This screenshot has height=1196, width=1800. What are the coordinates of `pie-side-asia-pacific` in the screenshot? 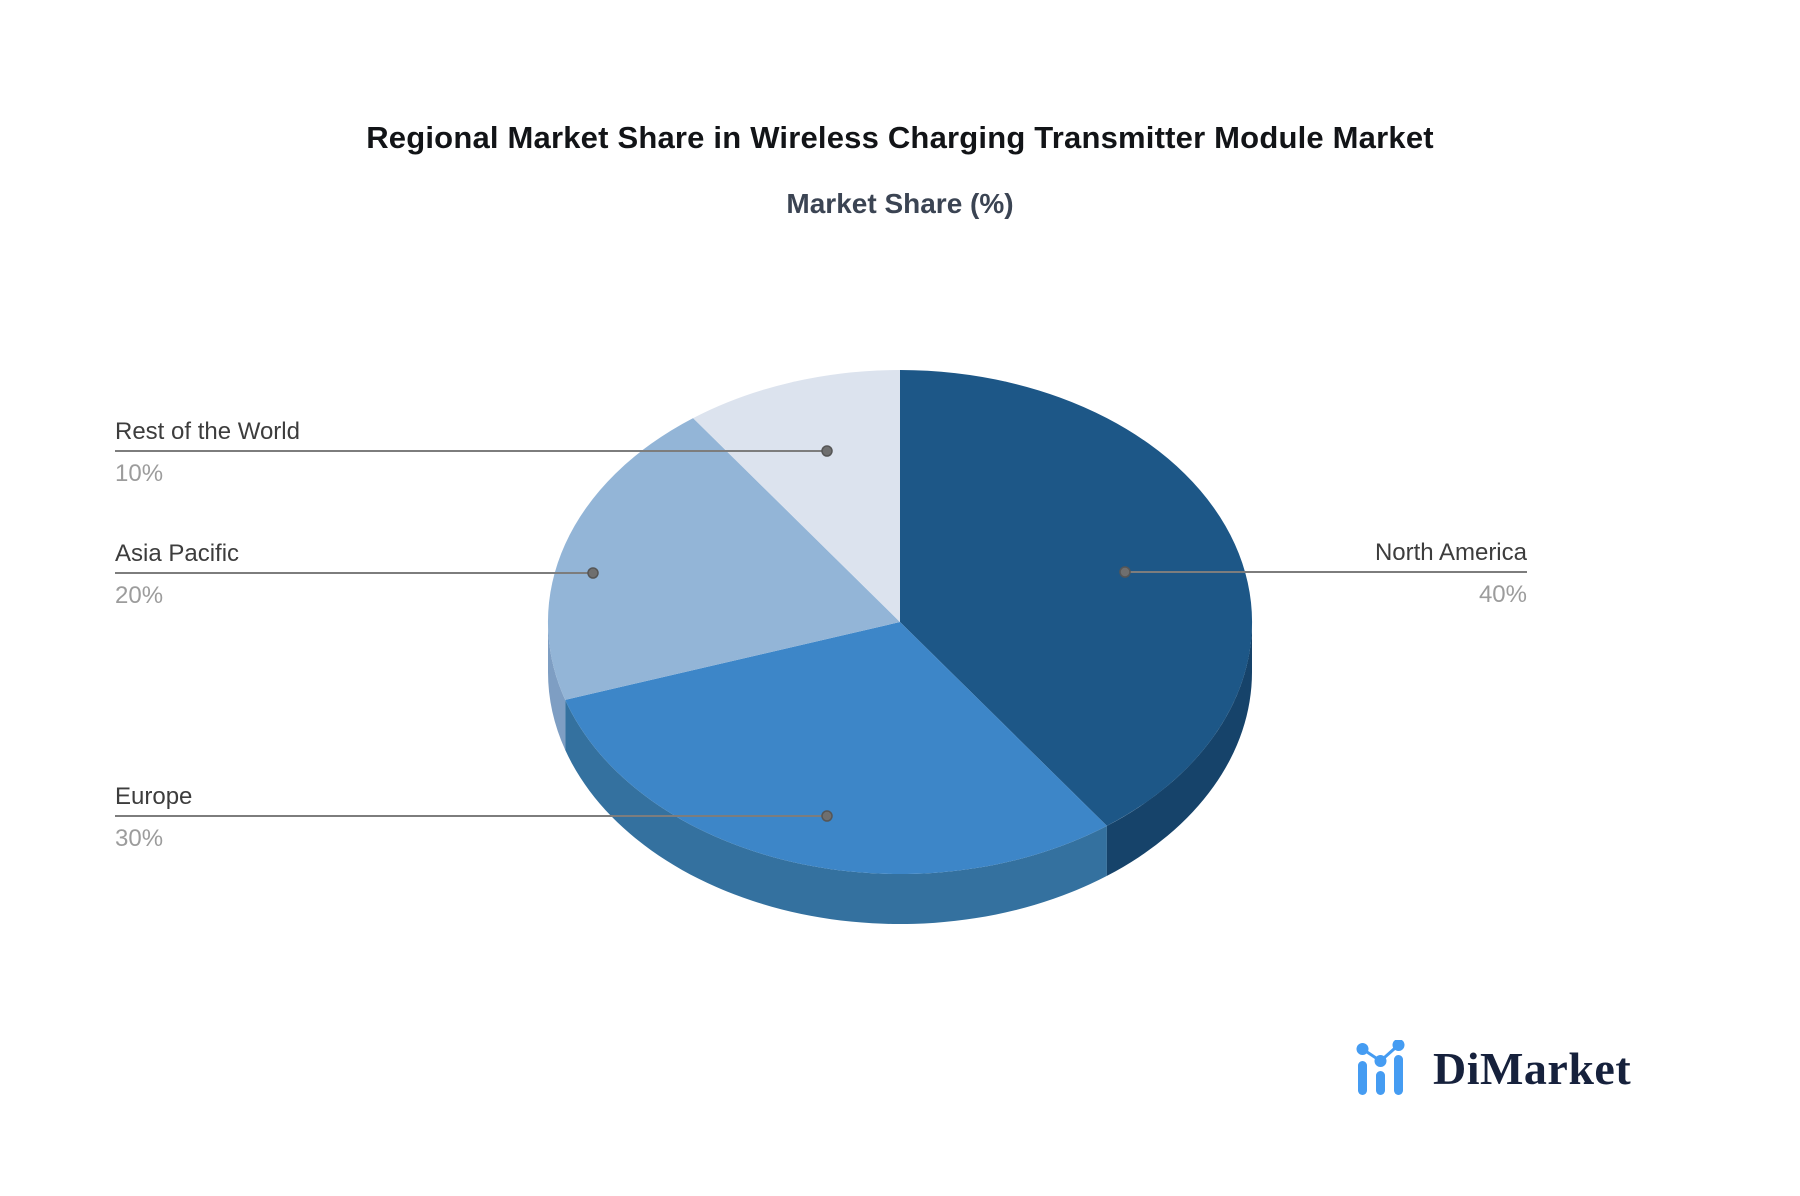 It's located at (557, 686).